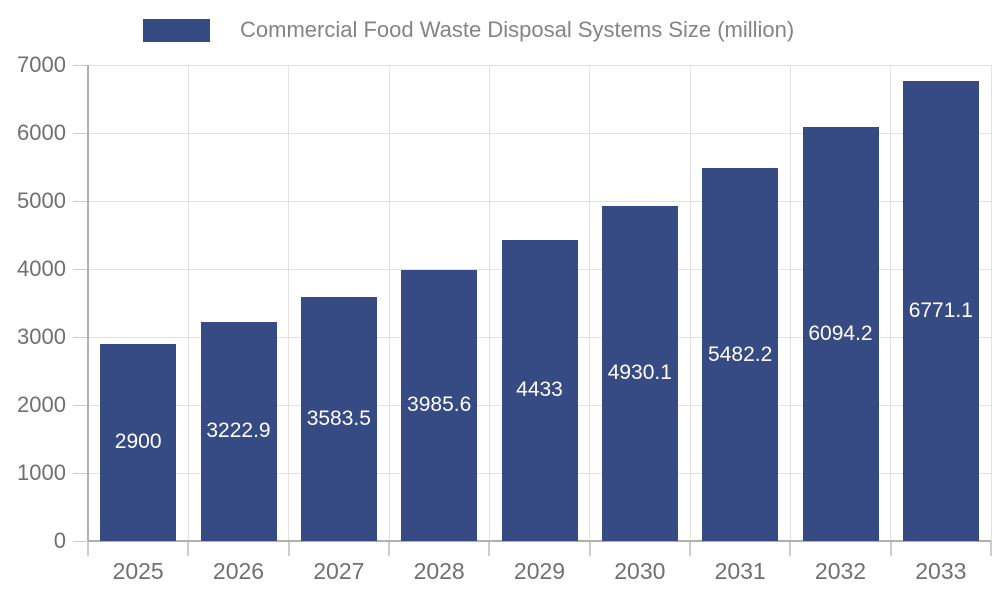 The width and height of the screenshot is (1000, 600). I want to click on bar-2027: 3583.5, so click(338, 419).